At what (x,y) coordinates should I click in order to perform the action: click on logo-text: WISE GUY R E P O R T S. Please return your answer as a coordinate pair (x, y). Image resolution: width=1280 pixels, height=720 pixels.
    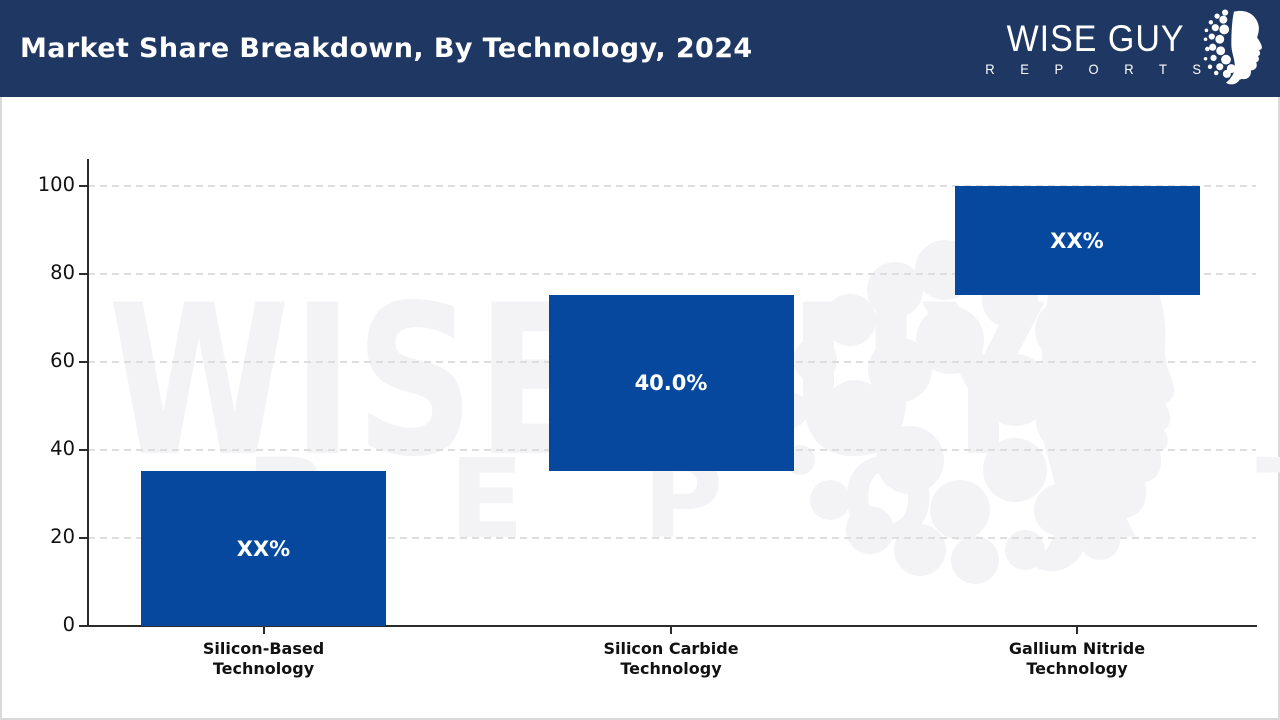
    Looking at the image, I should click on (1095, 48).